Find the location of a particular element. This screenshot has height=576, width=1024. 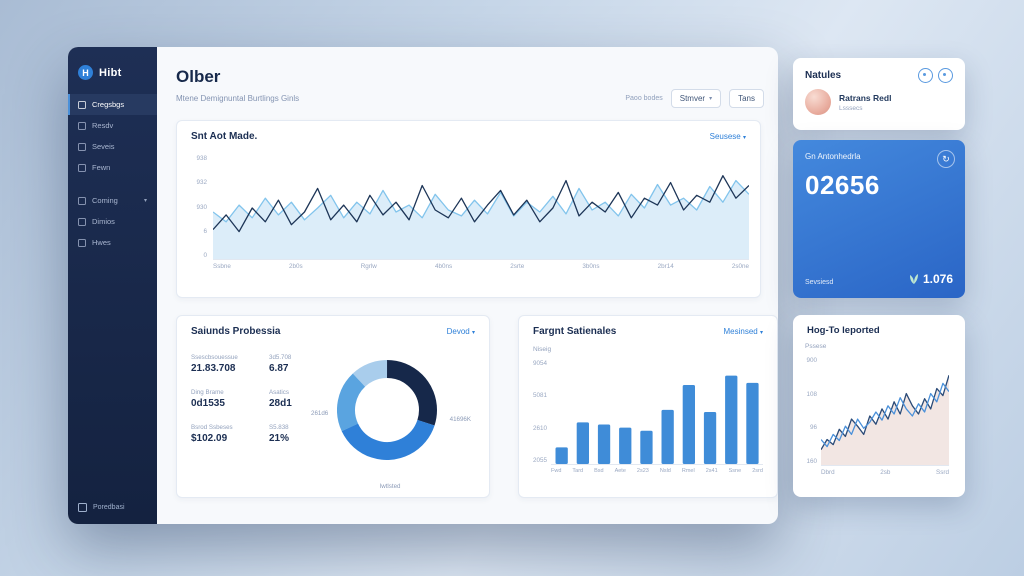

refresh-icon: ↻ is located at coordinates (946, 159).